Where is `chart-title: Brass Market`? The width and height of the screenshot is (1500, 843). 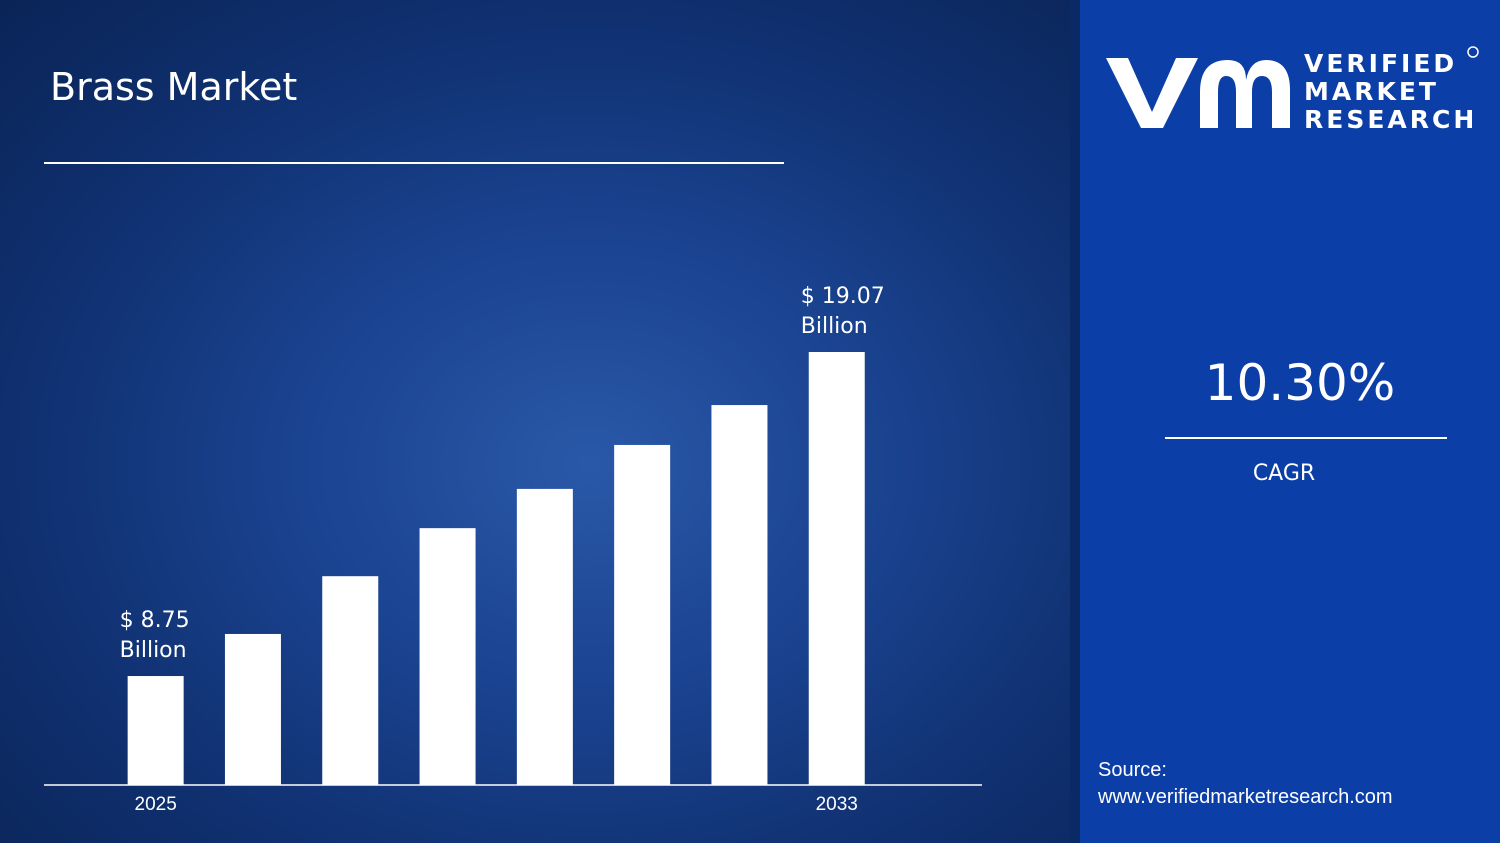 chart-title: Brass Market is located at coordinates (173, 87).